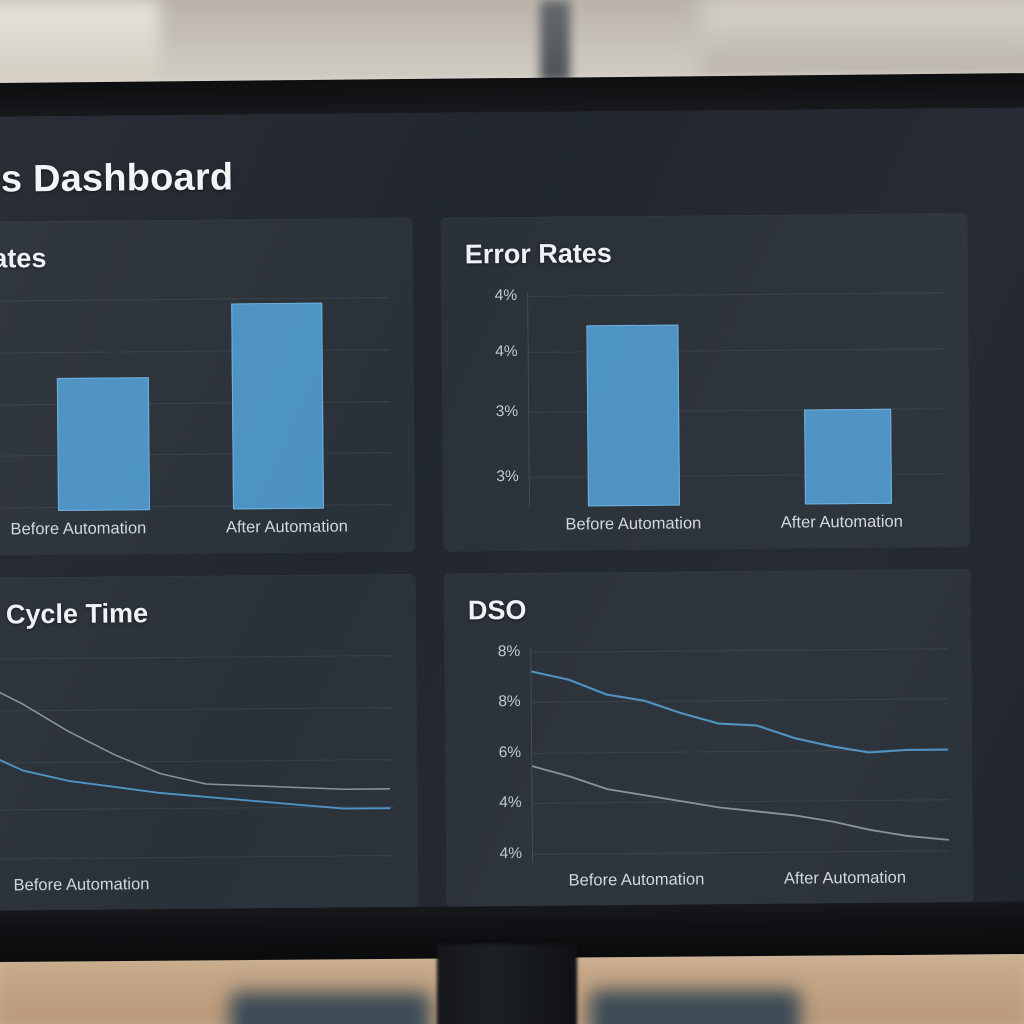 The height and width of the screenshot is (1024, 1024). I want to click on card-title-dso: DSO, so click(497, 610).